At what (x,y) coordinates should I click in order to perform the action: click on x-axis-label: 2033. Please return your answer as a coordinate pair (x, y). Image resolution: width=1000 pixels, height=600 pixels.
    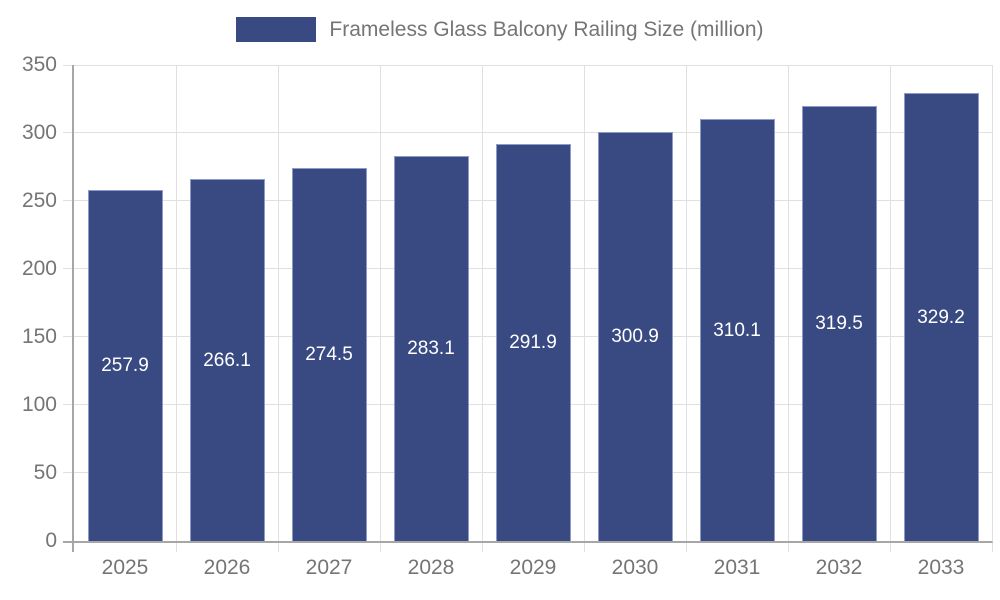
    Looking at the image, I should click on (941, 567).